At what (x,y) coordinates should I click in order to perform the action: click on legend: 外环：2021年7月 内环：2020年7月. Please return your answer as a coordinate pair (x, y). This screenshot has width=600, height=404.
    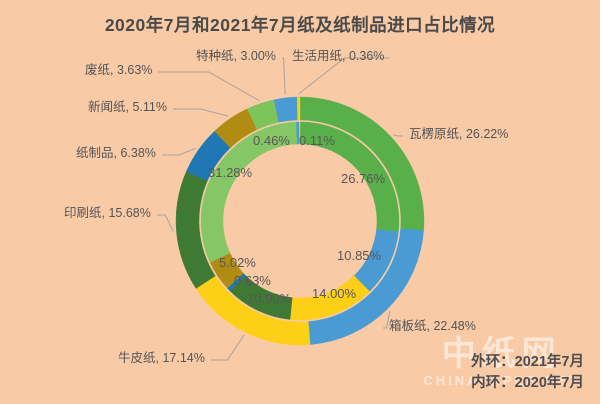
    Looking at the image, I should click on (527, 373).